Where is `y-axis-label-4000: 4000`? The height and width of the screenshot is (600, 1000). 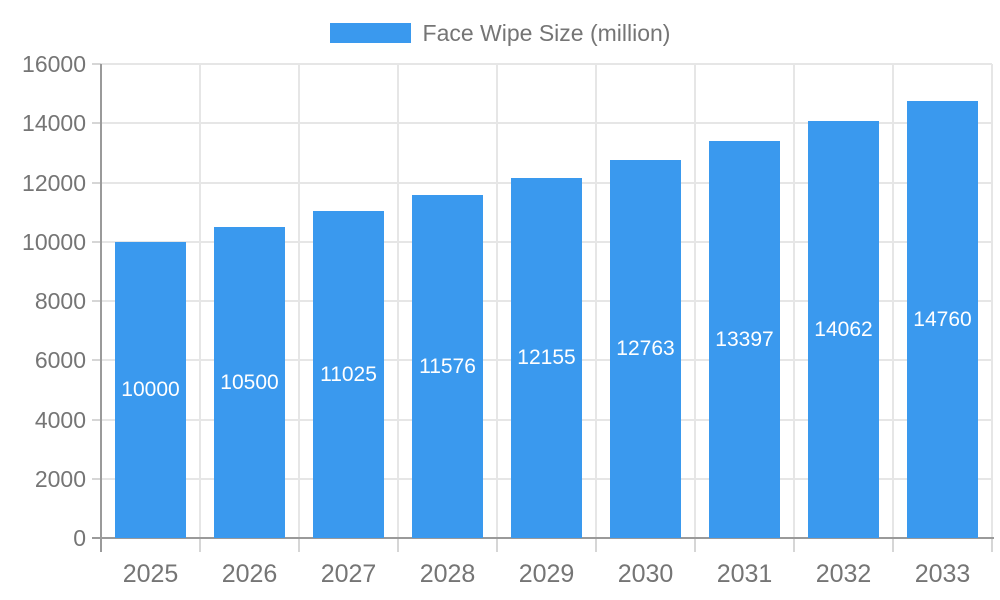 y-axis-label-4000: 4000 is located at coordinates (60, 419).